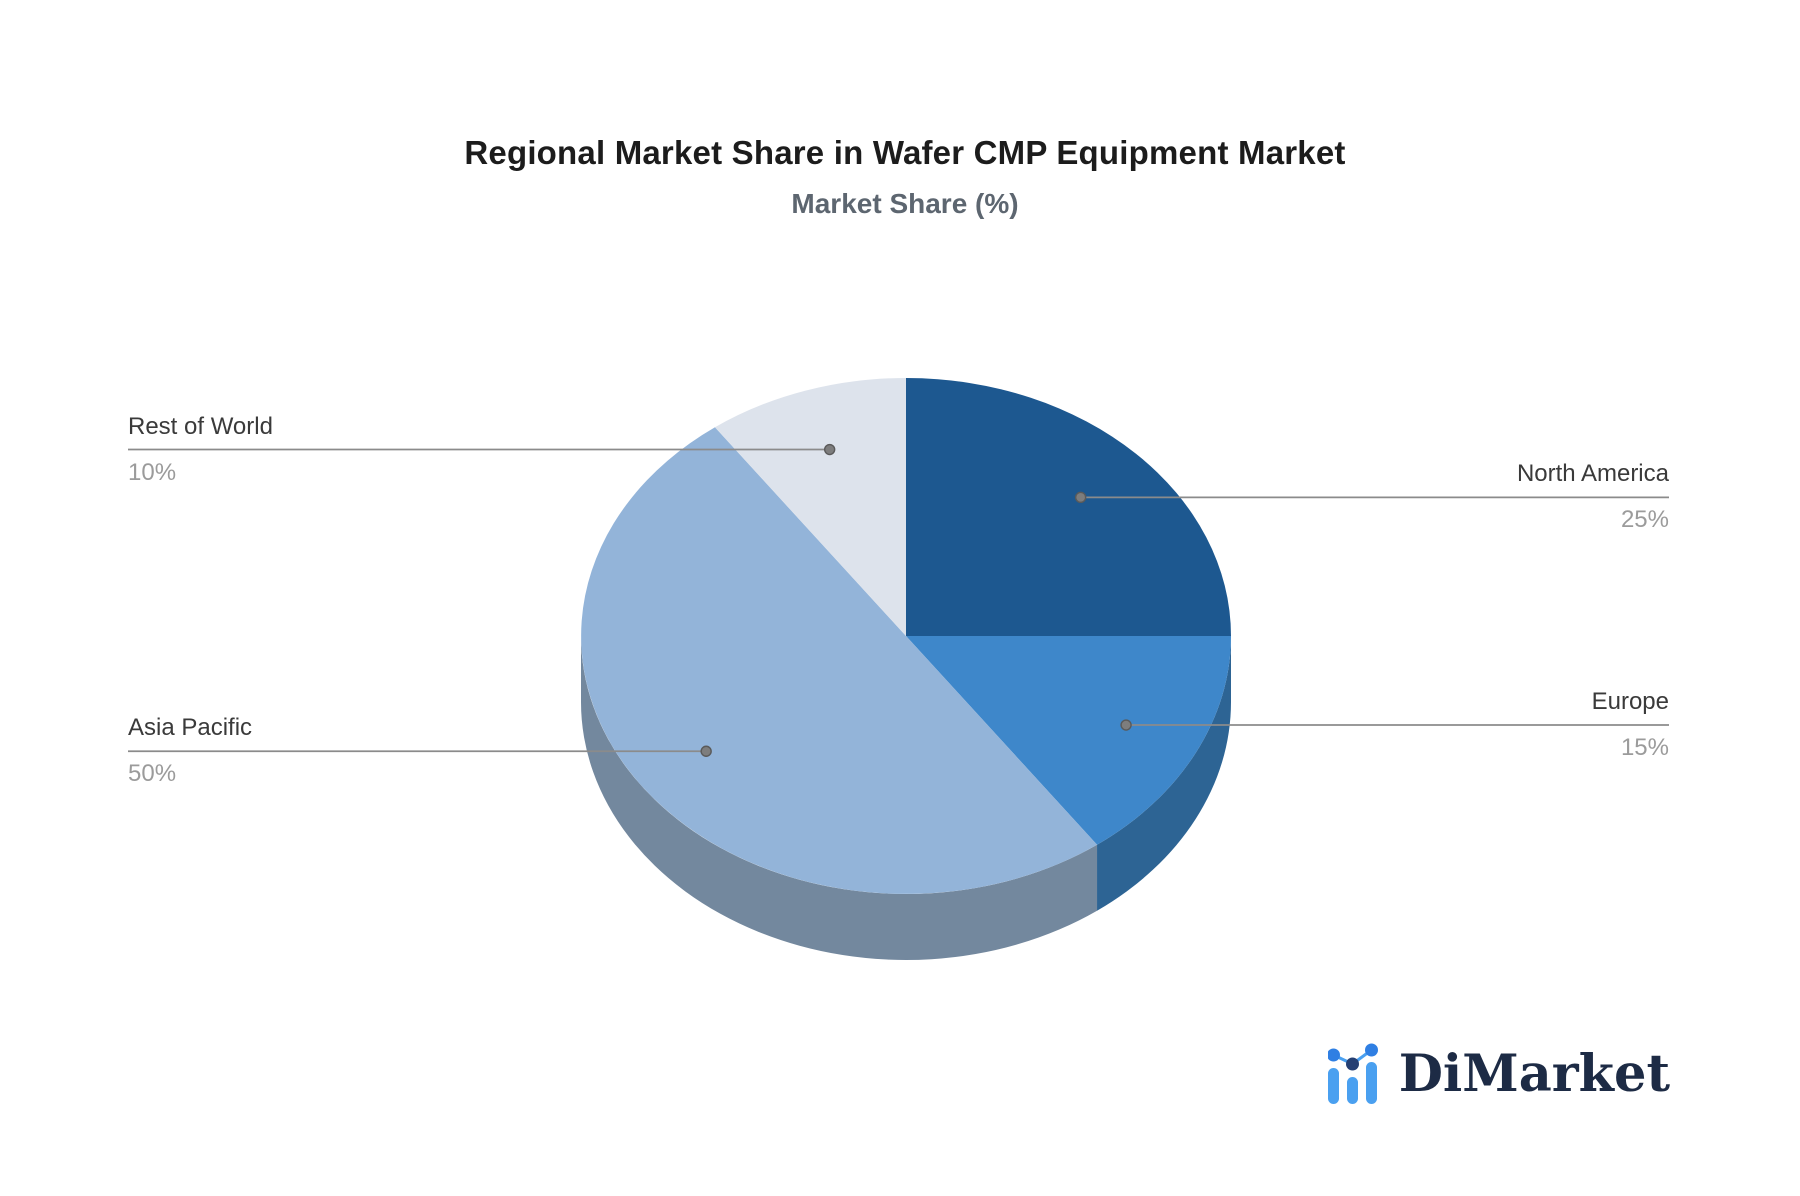 The width and height of the screenshot is (1800, 1196). What do you see at coordinates (152, 774) in the screenshot?
I see `slice-percentage-asia-pacific: 50%` at bounding box center [152, 774].